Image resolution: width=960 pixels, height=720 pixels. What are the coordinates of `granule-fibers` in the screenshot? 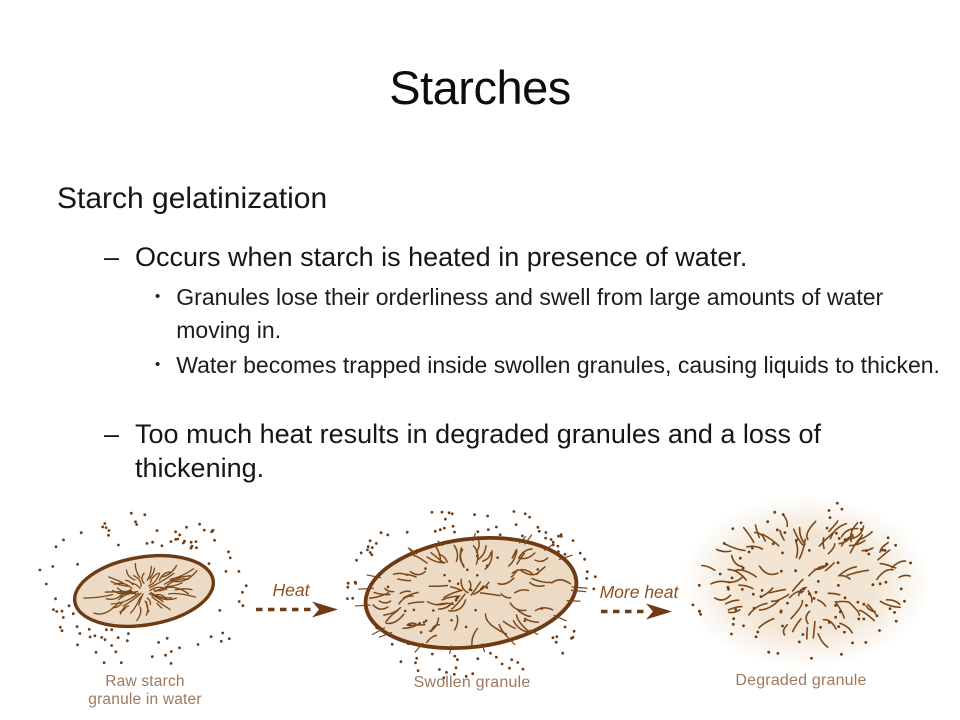 It's located at (140, 592).